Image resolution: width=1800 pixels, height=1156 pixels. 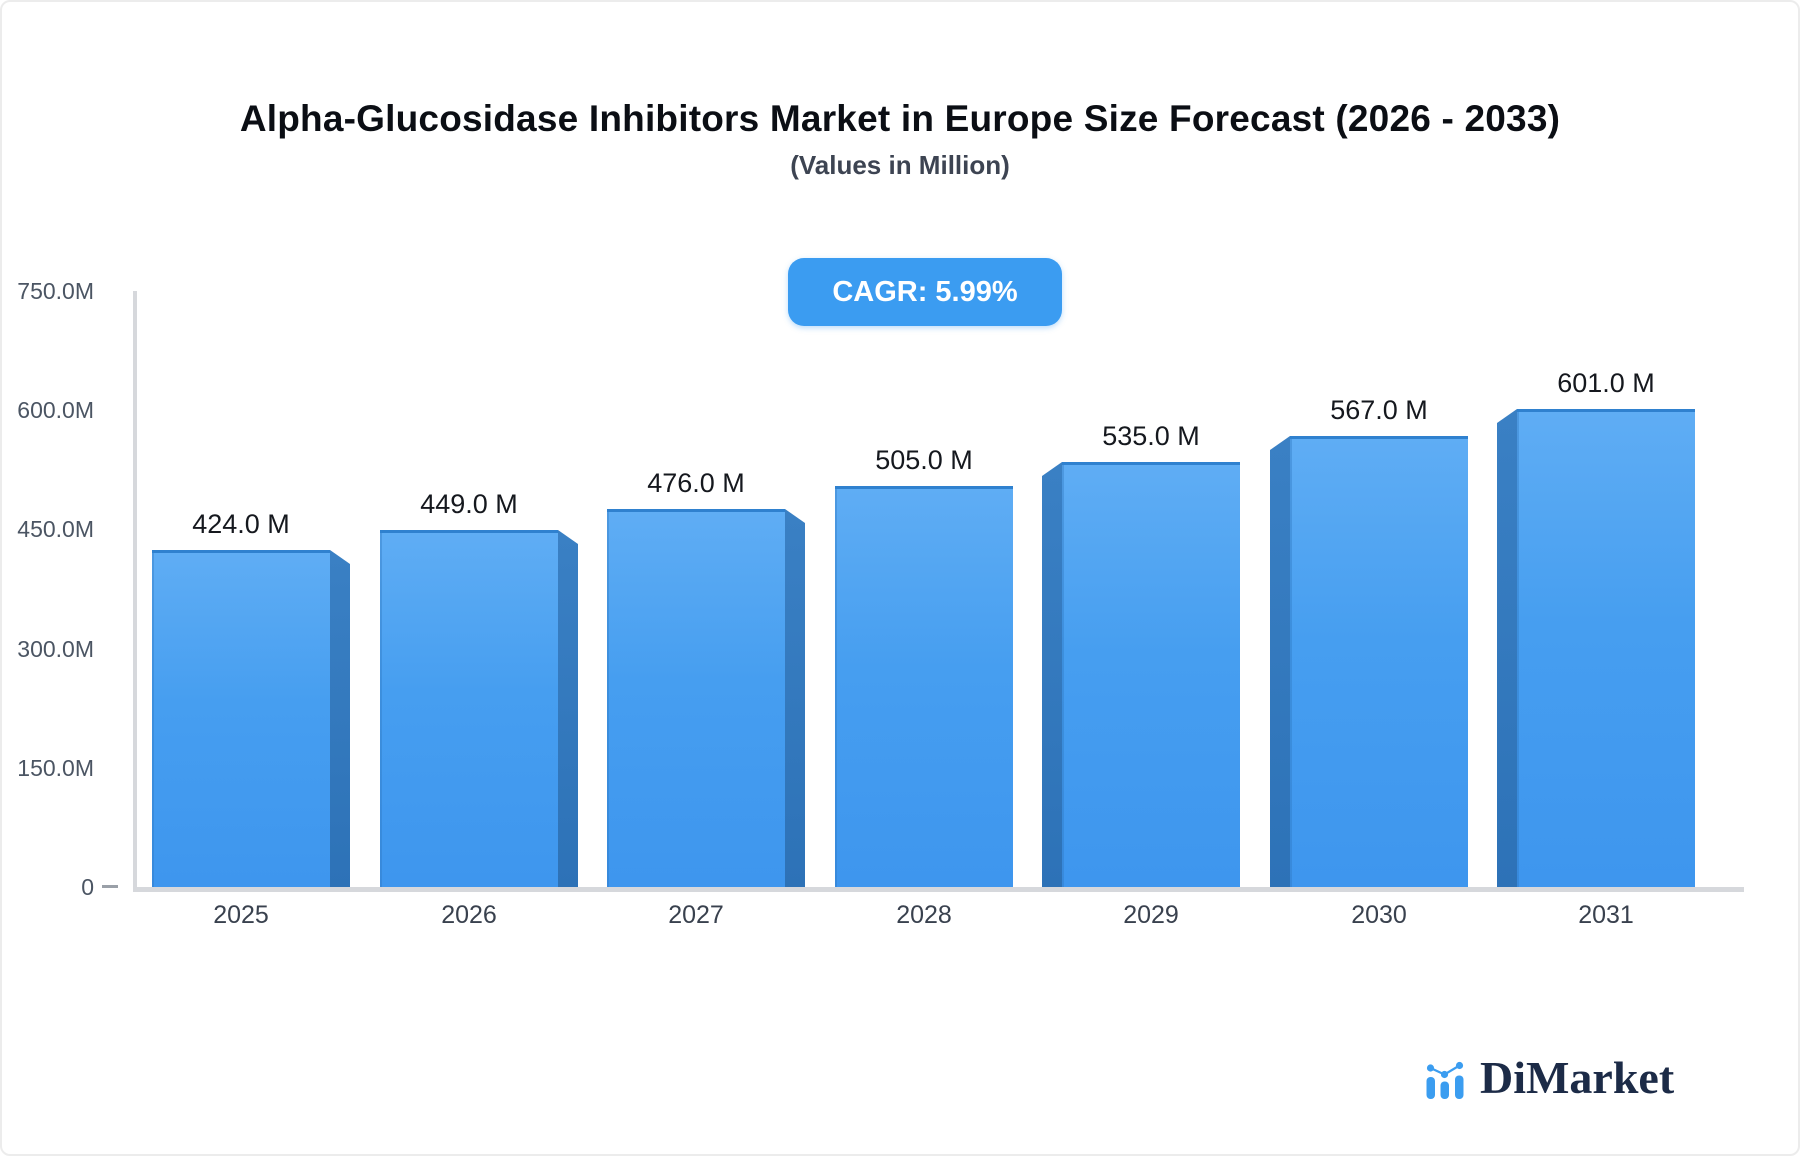 What do you see at coordinates (1379, 915) in the screenshot?
I see `x-axis-label-2030: 2030` at bounding box center [1379, 915].